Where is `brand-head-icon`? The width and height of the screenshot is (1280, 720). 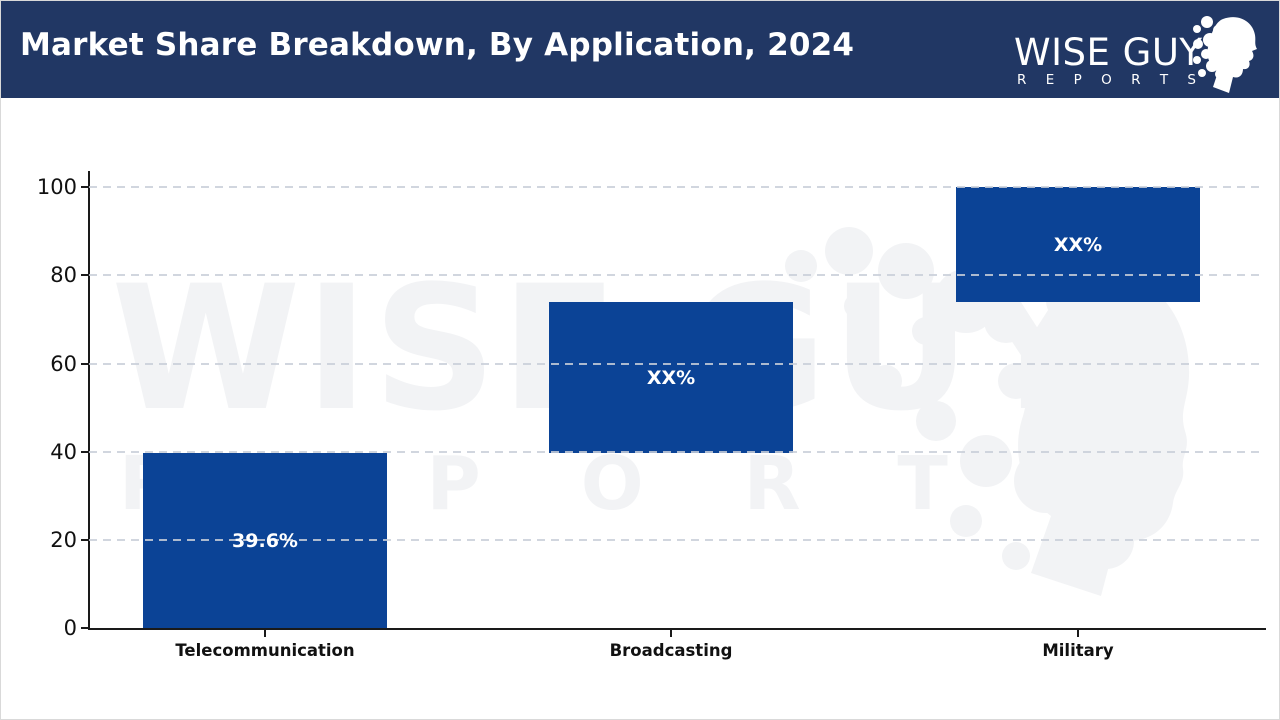 brand-head-icon is located at coordinates (1225, 54).